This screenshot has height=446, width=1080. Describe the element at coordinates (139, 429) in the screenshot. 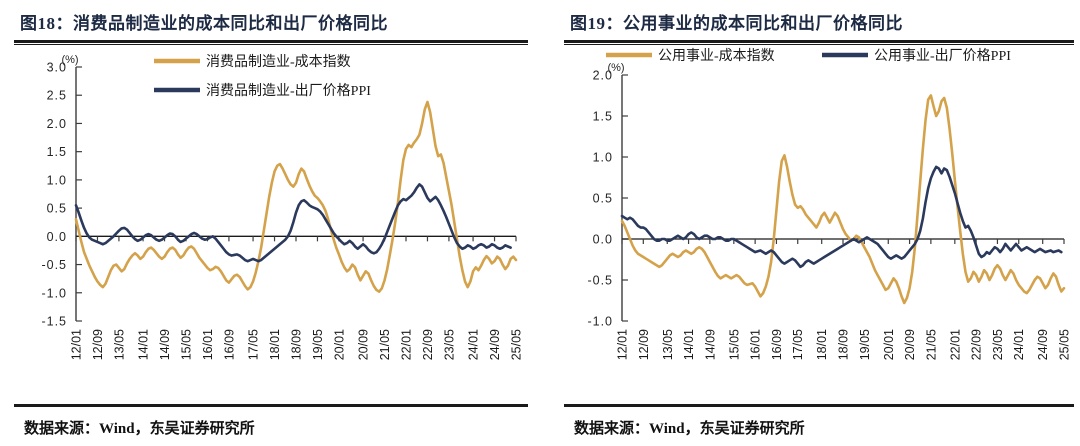

I see `figure-18-source: 数据来源：Wind，东吴证券研究所` at that location.